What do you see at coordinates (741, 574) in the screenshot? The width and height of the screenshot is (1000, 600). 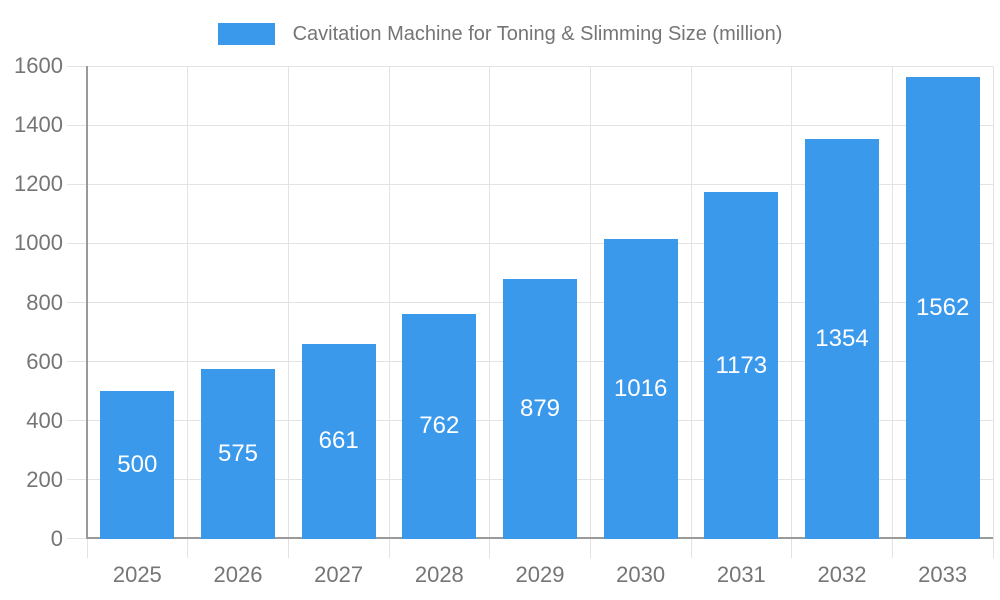 I see `x-tick-label: 2031` at bounding box center [741, 574].